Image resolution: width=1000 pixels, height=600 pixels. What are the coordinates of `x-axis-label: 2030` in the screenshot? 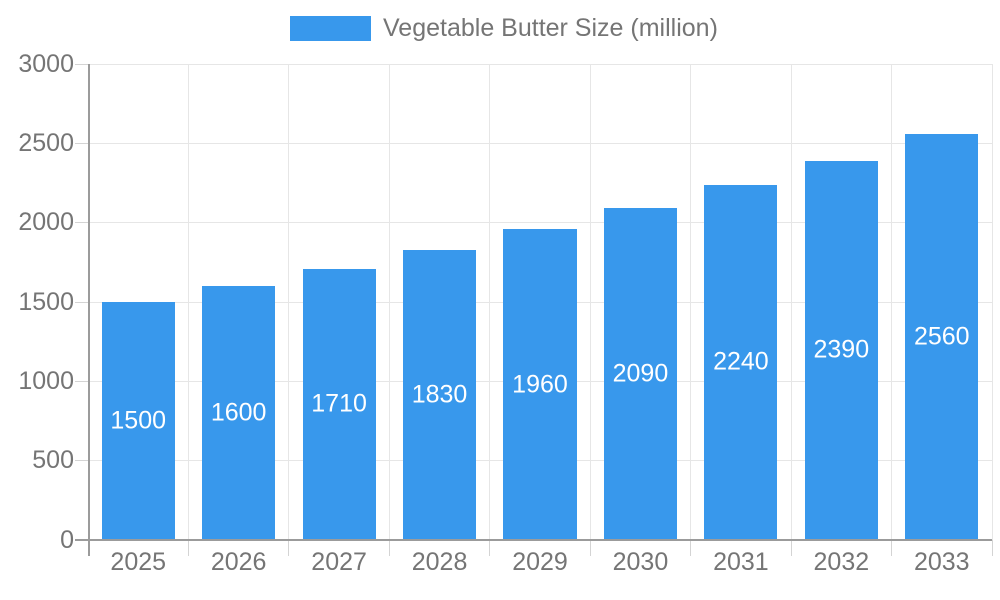 It's located at (640, 562).